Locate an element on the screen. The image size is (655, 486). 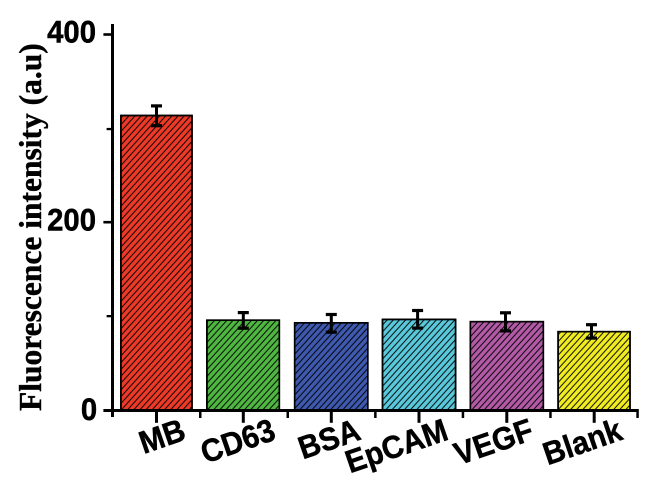
svg-text: 400 is located at coordinates (71, 32).